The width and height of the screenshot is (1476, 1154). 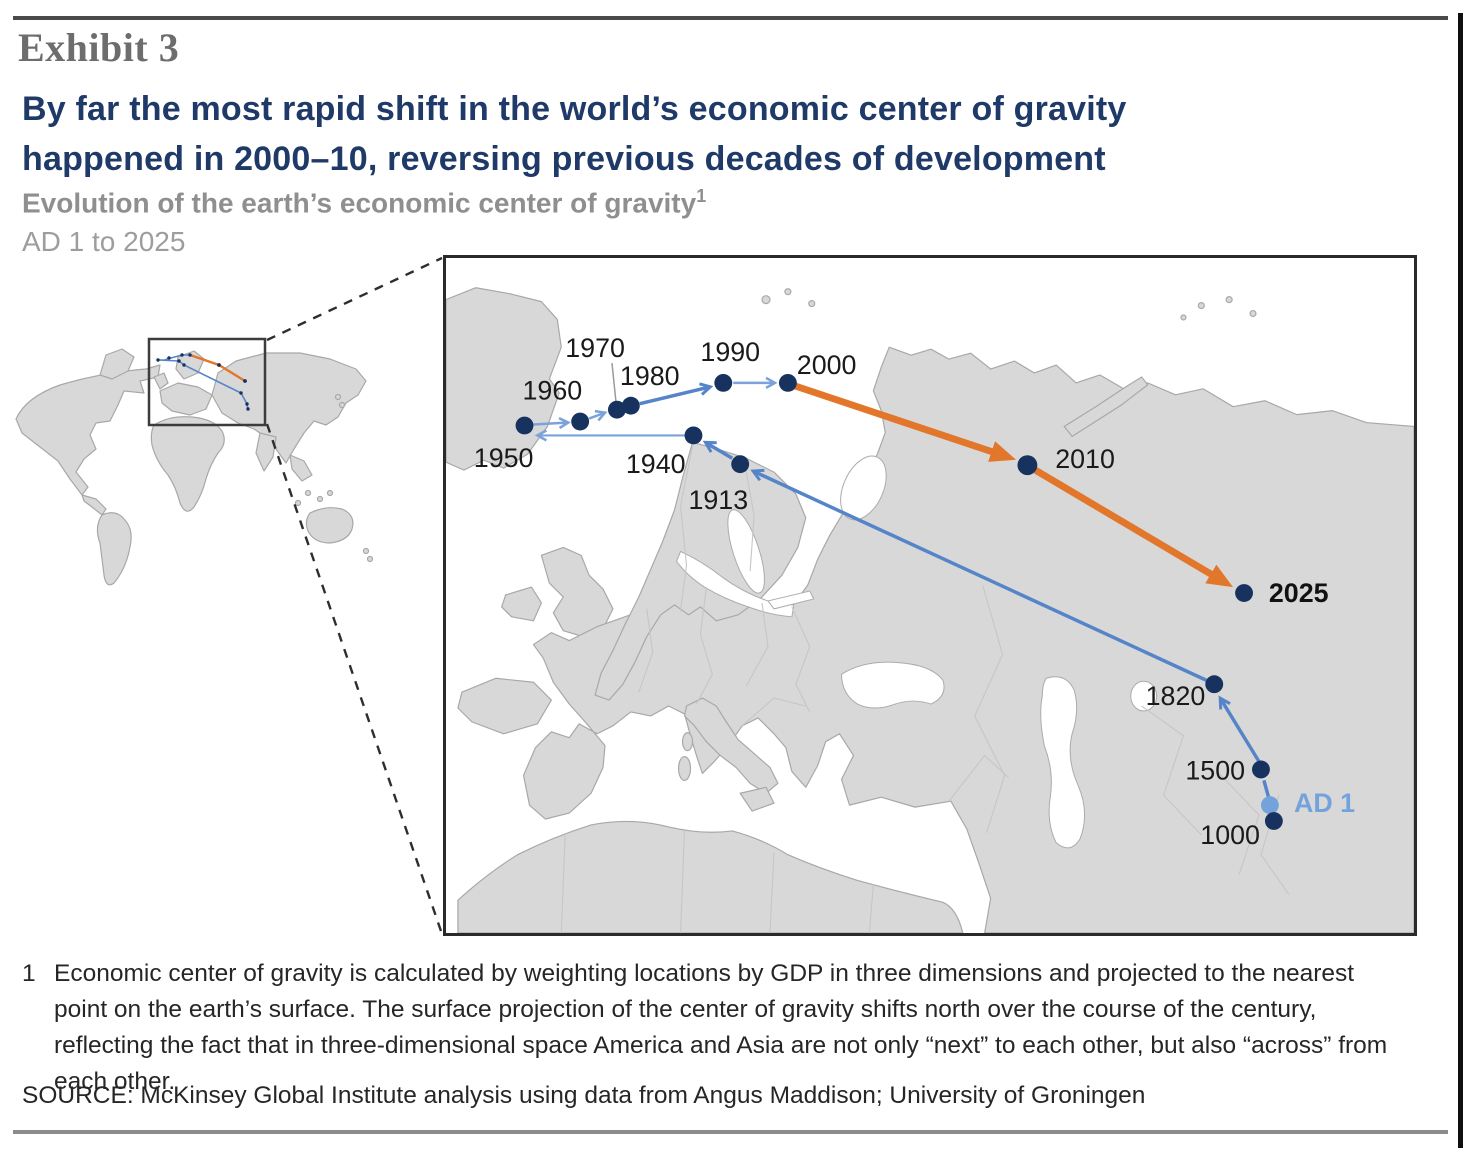 I want to click on gravity-label-1950: 1950, so click(x=504, y=458).